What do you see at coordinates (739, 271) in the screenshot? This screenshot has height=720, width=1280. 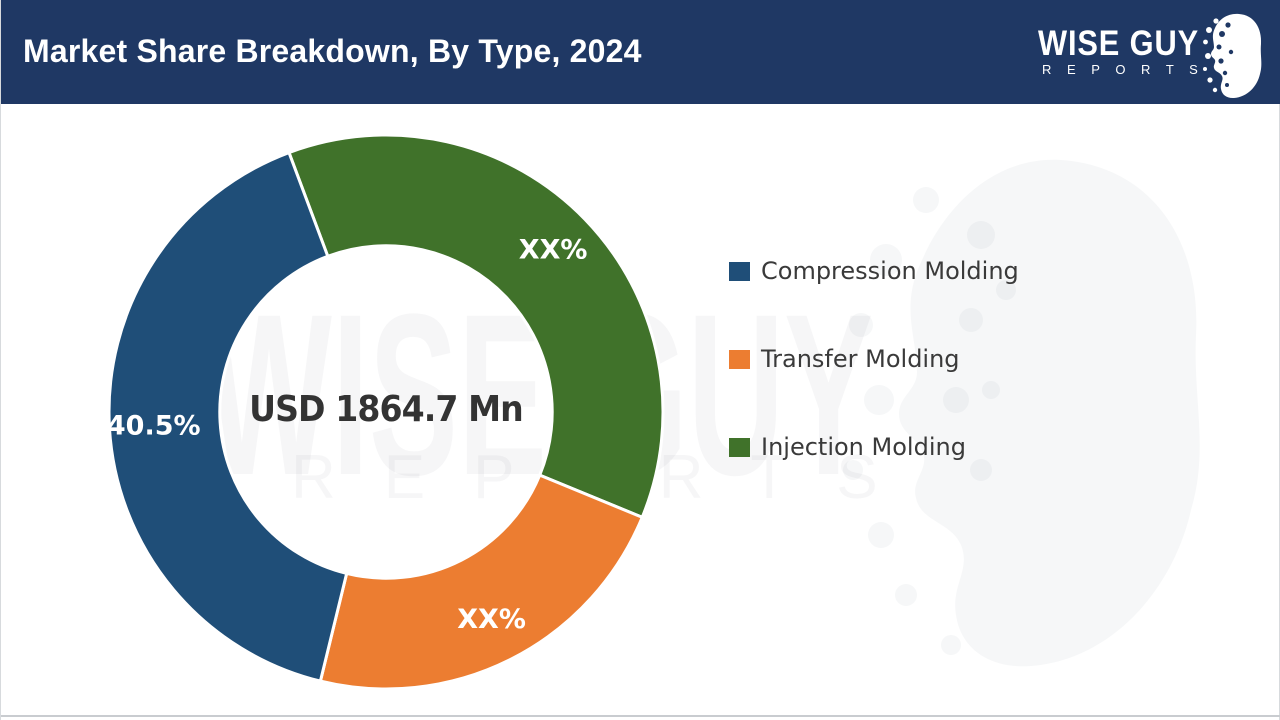 I see `legend-swatch-compression-molding` at bounding box center [739, 271].